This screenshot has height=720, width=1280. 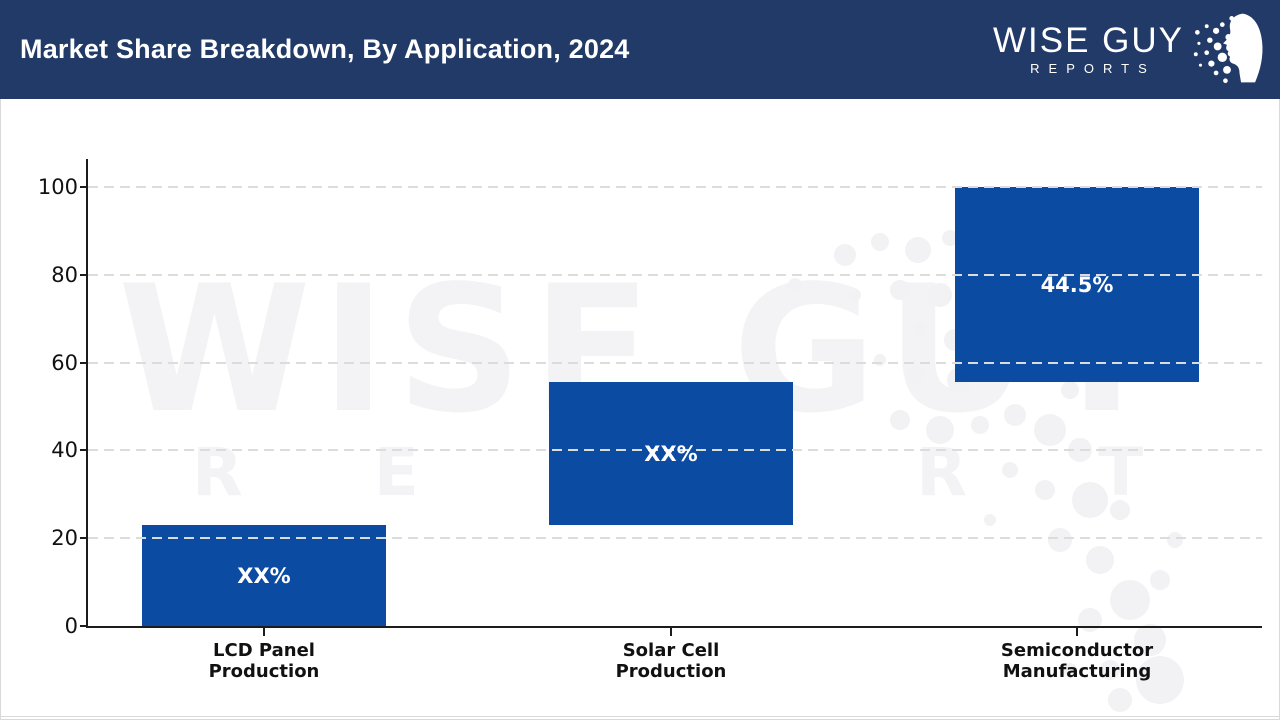 What do you see at coordinates (1077, 661) in the screenshot?
I see `category-label: Semiconductor Manufacturing` at bounding box center [1077, 661].